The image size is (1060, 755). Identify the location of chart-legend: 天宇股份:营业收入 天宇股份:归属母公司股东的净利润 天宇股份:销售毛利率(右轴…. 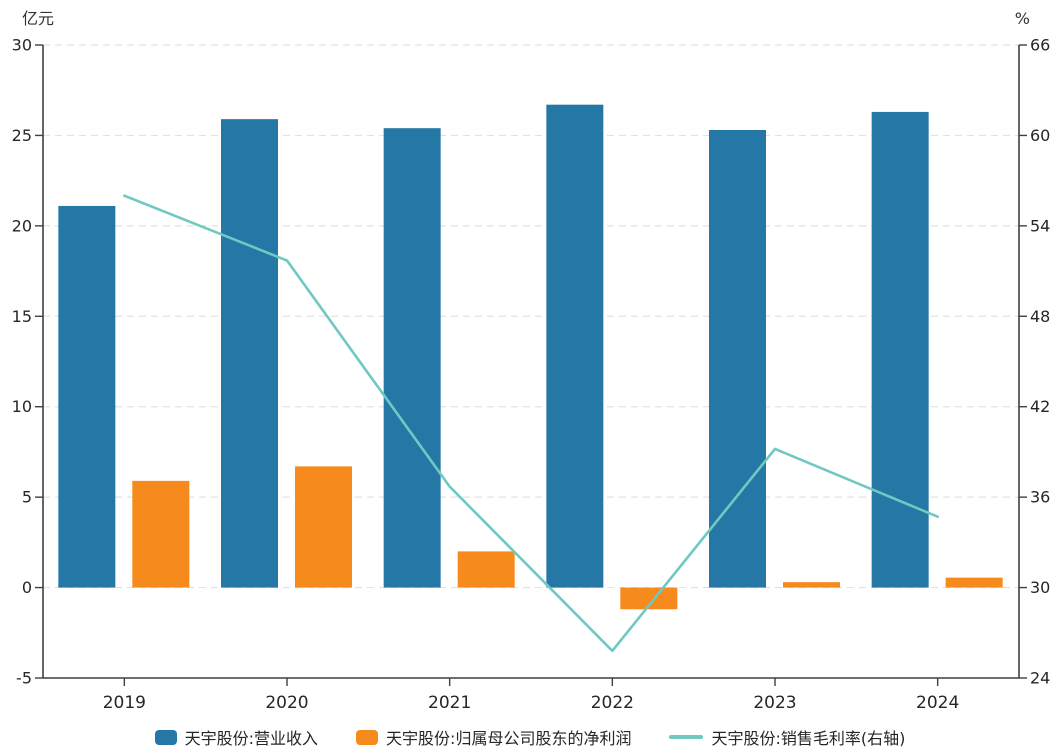
(530, 737).